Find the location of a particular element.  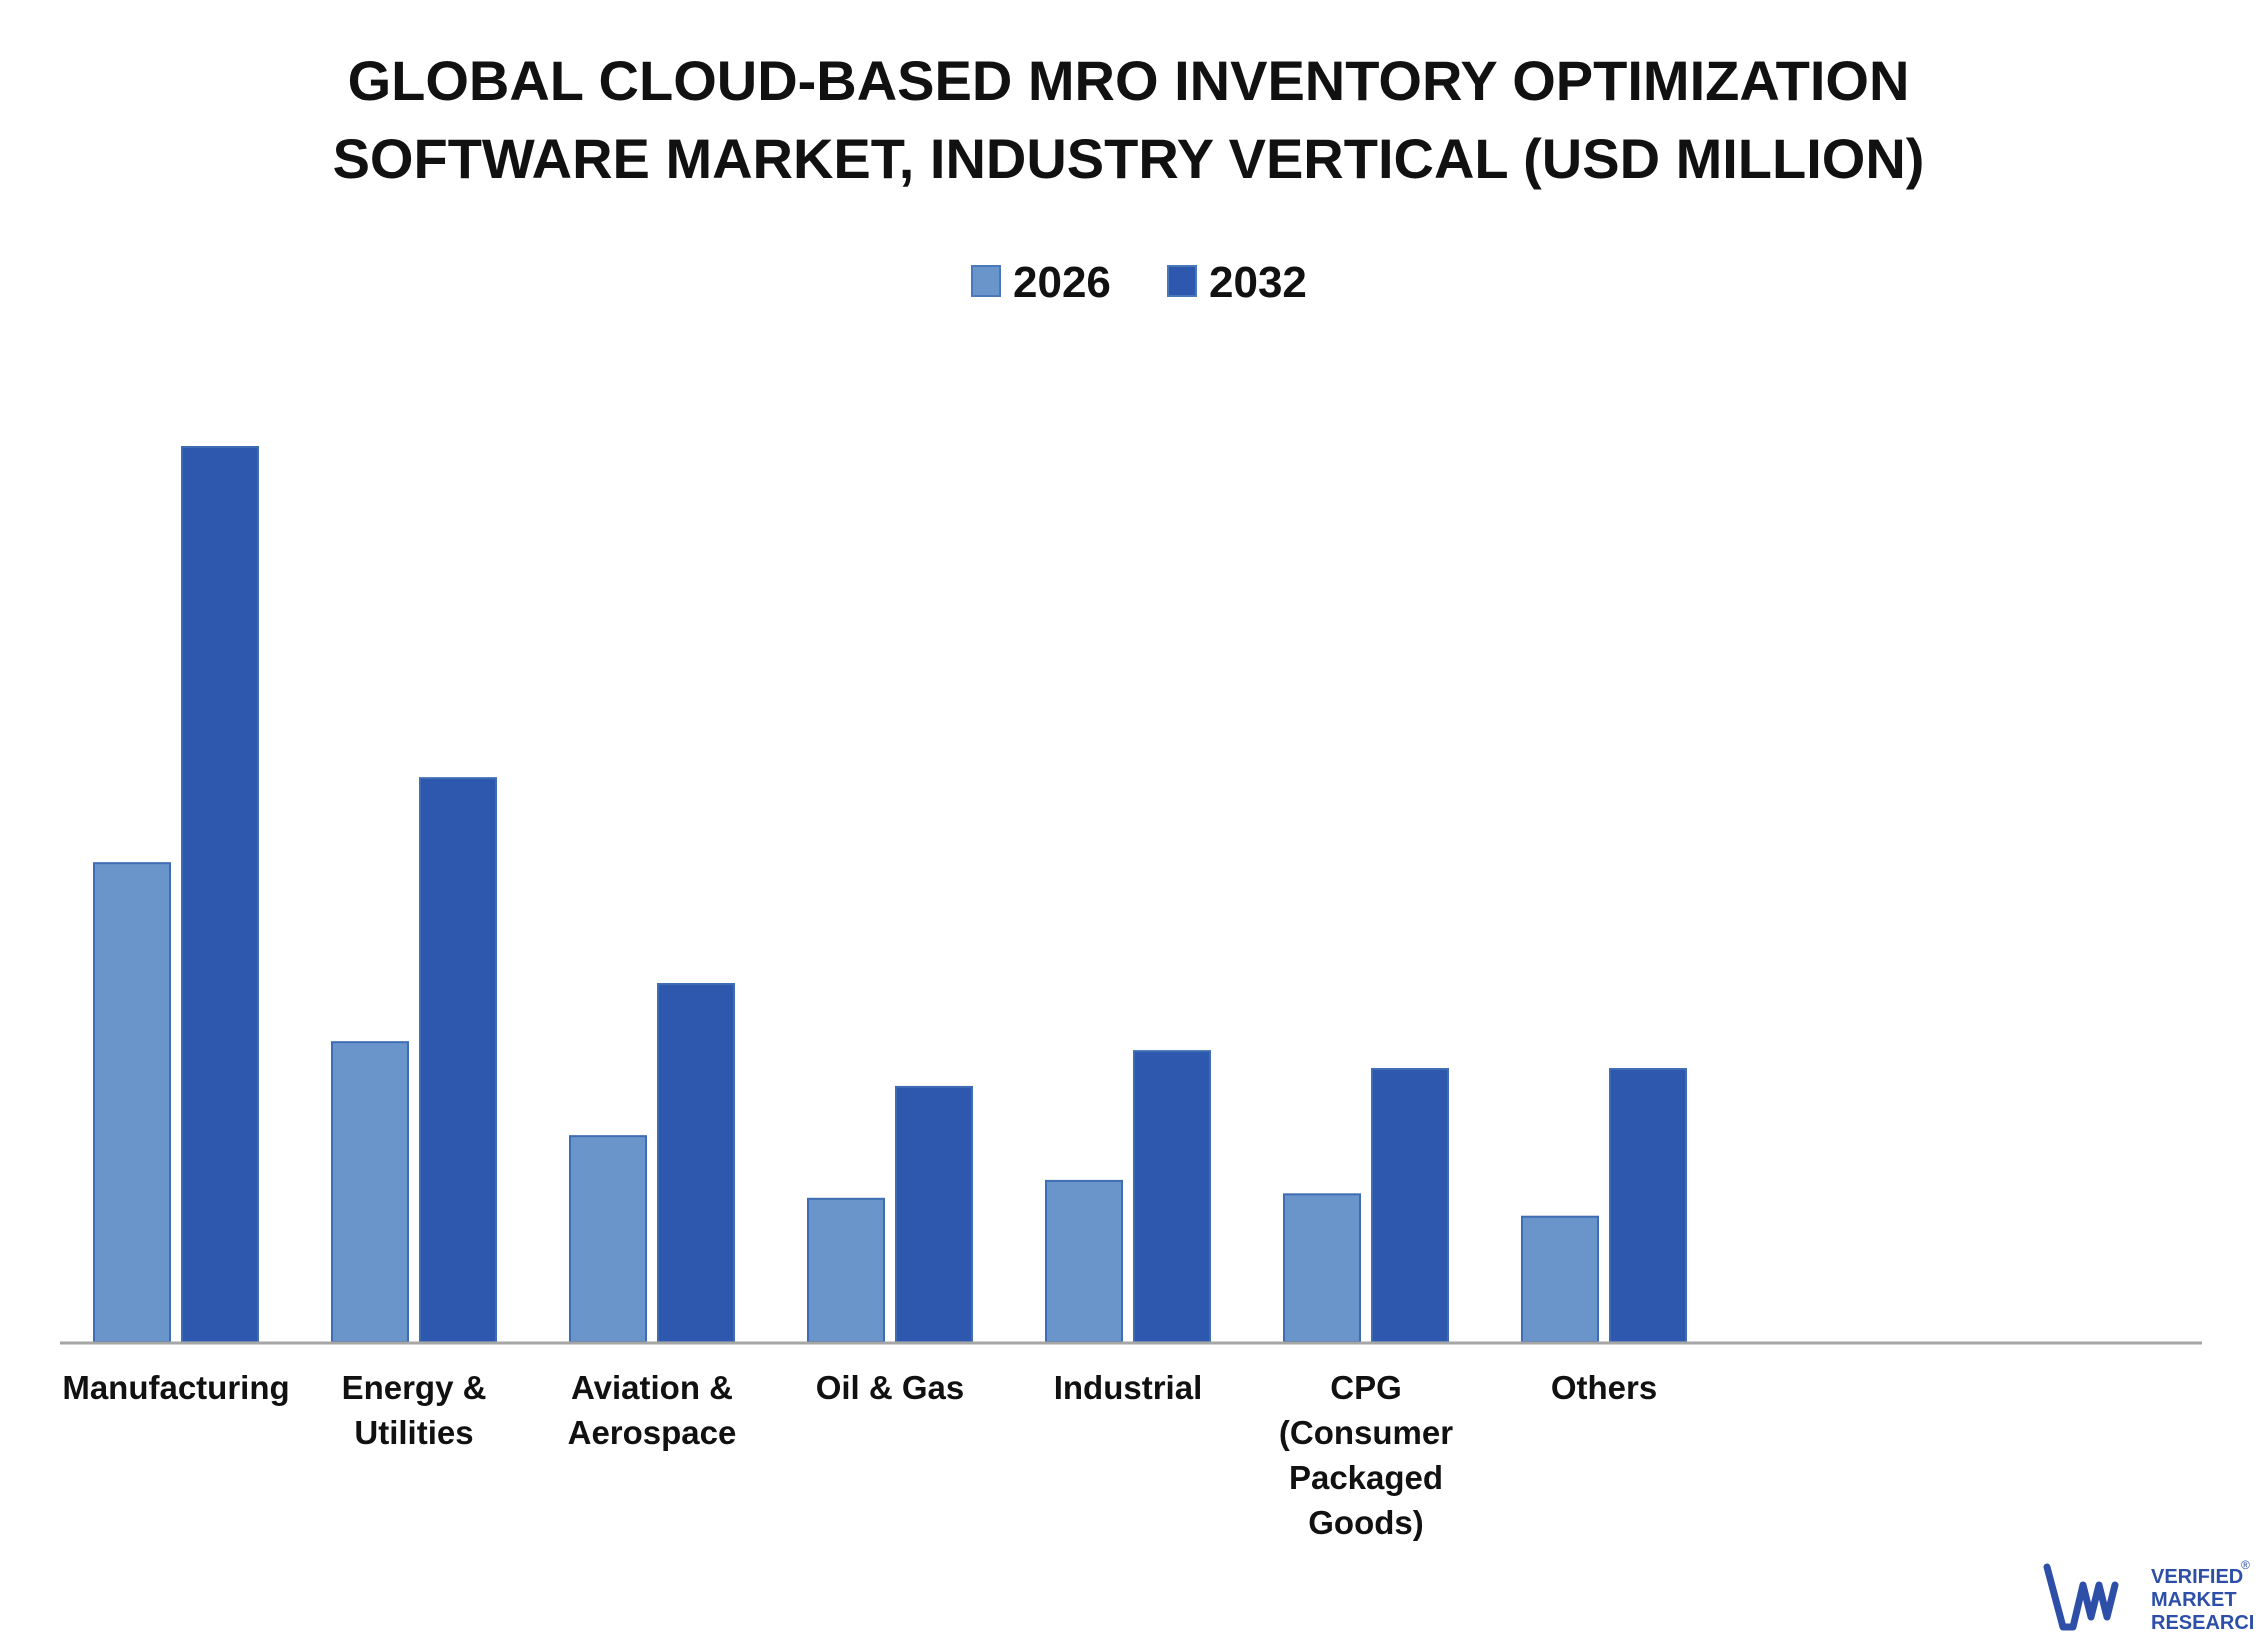

brand-line-2: MARKET is located at coordinates (2194, 1600).